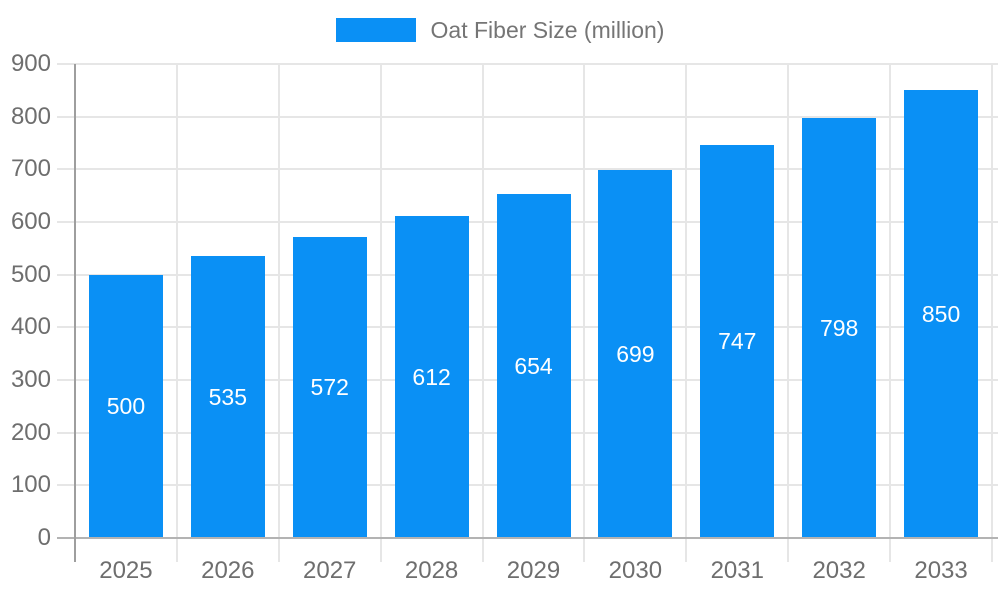 The height and width of the screenshot is (600, 1000). Describe the element at coordinates (30, 327) in the screenshot. I see `y-axis-label: 400` at that location.